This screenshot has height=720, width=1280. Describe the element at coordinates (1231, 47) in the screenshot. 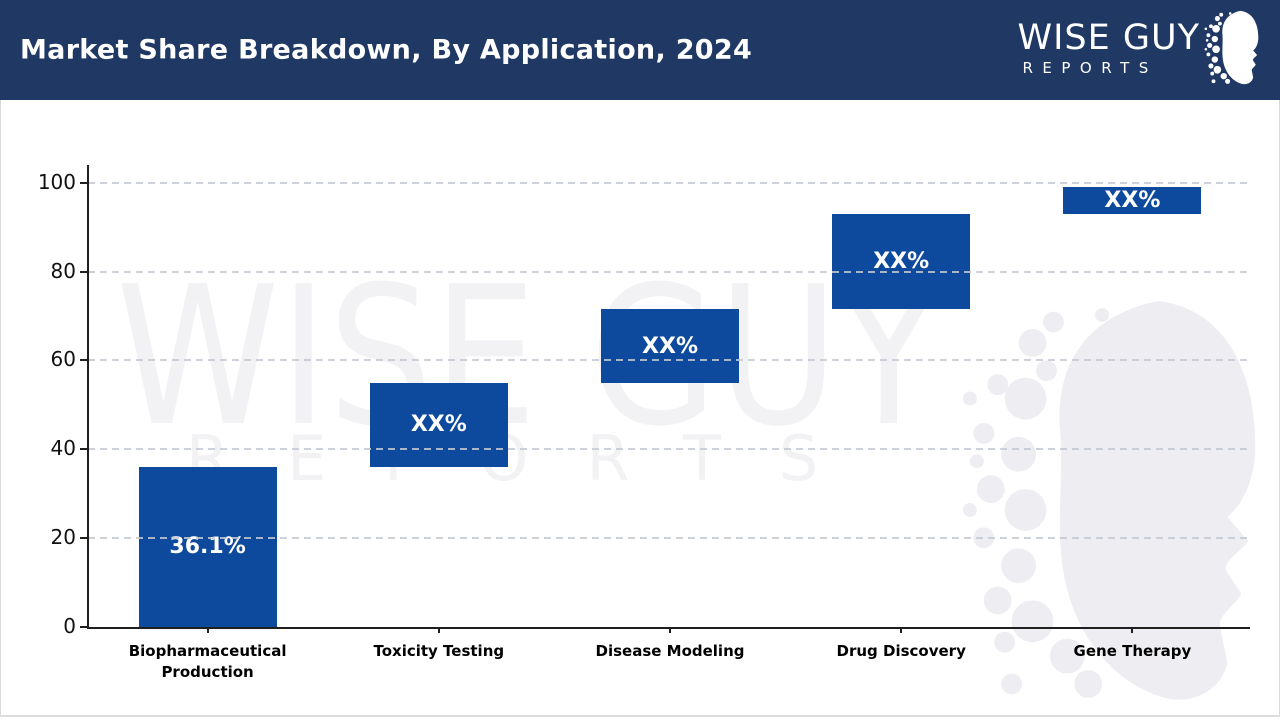

I see `logo-face-icon` at that location.